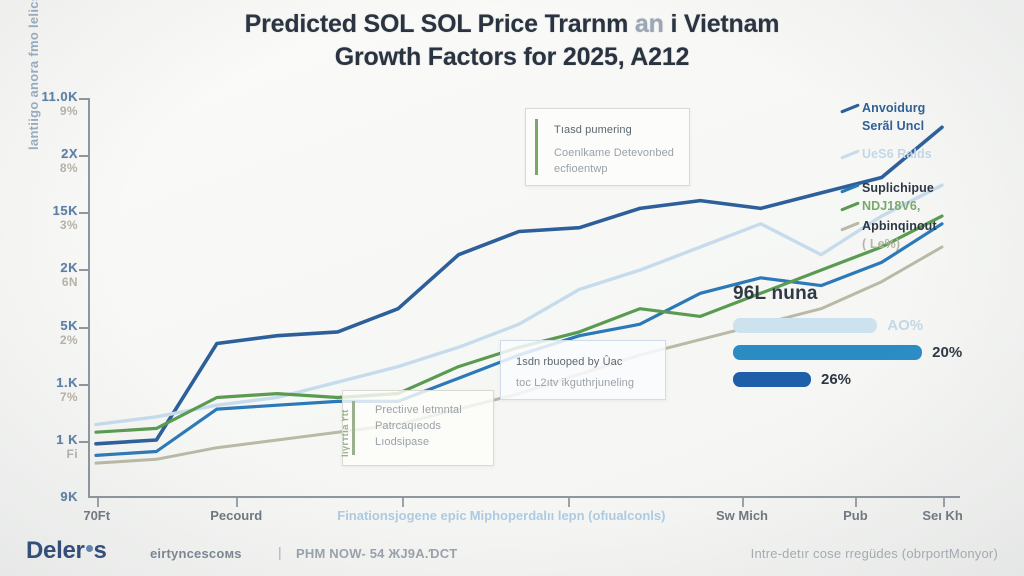  I want to click on x-axis-tick-label: Finationsjogene epic, so click(402, 515).